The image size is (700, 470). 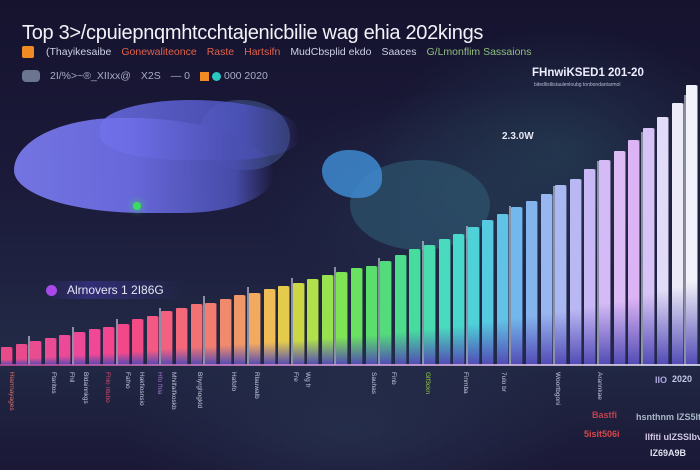 What do you see at coordinates (393, 378) in the screenshot?
I see `x-axis-label: Finb` at bounding box center [393, 378].